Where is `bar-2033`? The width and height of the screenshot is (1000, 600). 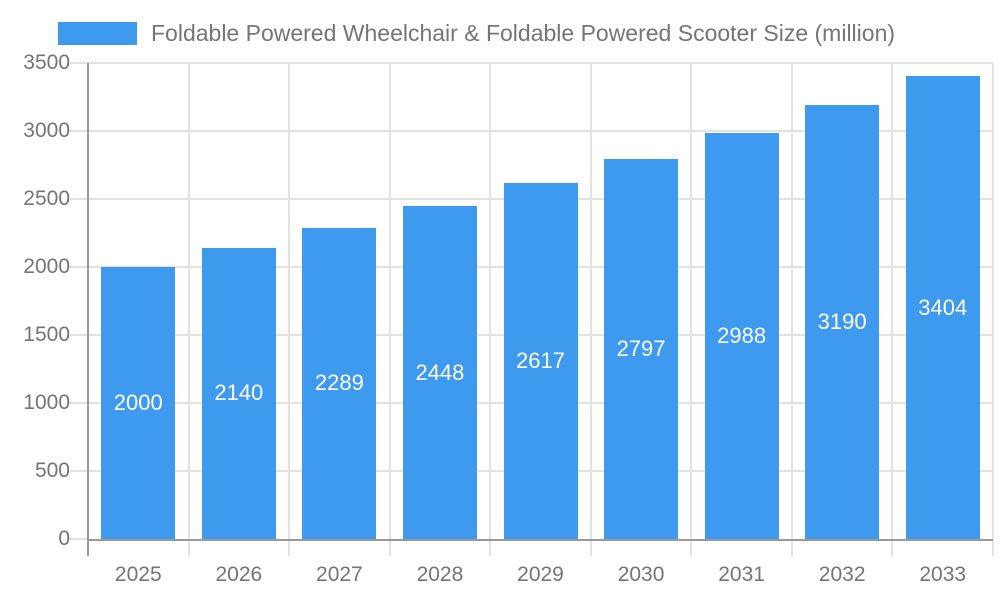
bar-2033 is located at coordinates (942, 307).